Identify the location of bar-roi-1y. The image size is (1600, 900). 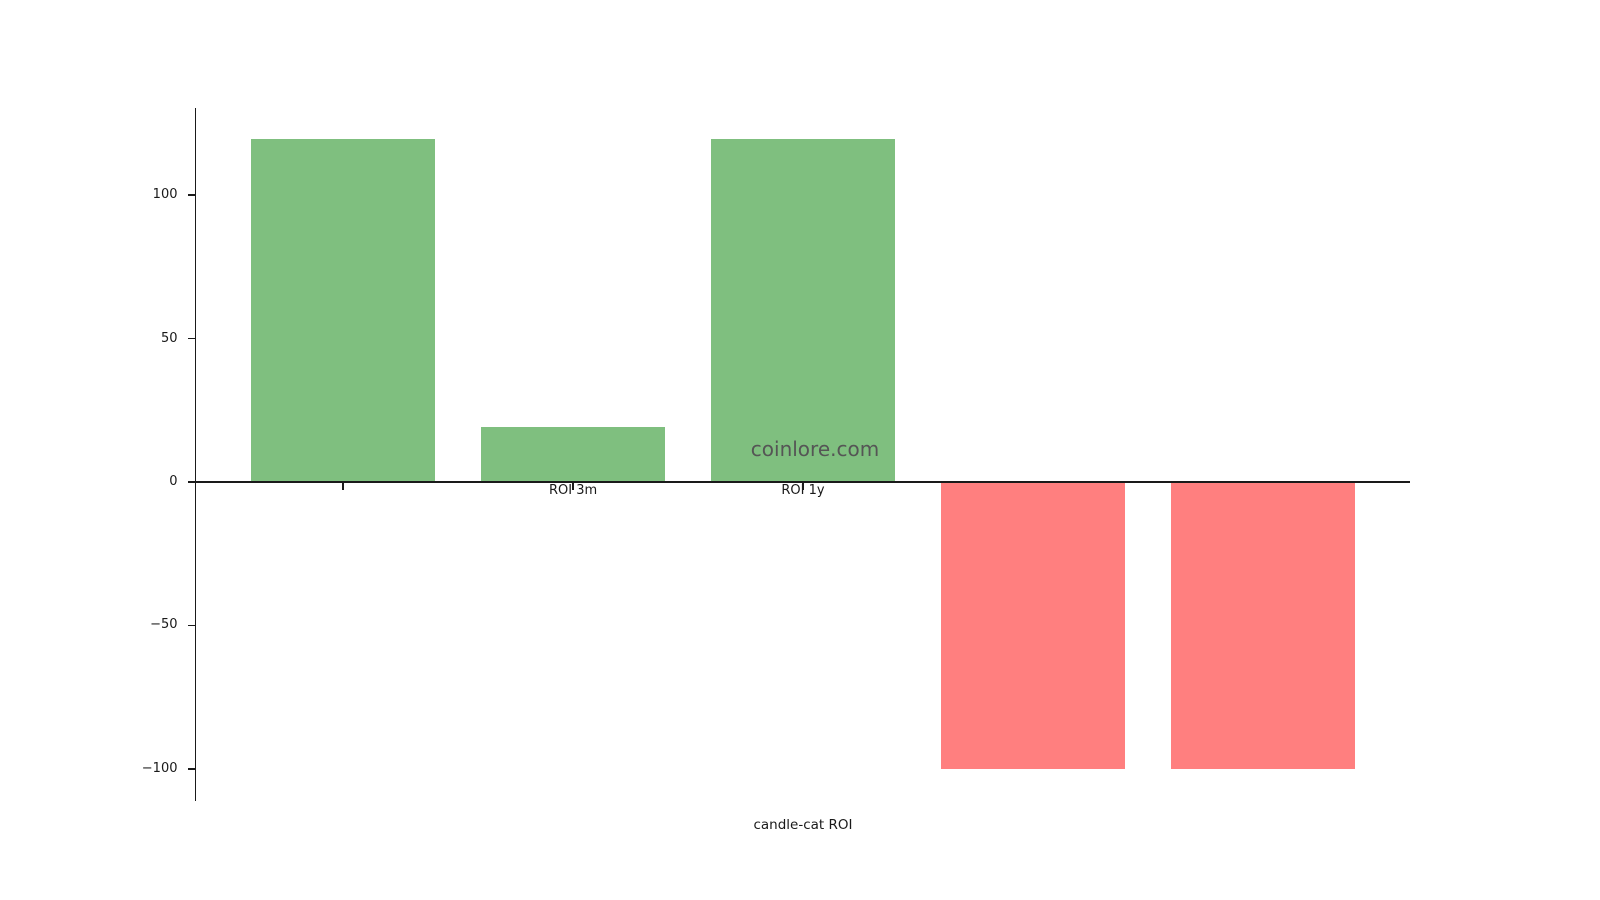
(803, 310).